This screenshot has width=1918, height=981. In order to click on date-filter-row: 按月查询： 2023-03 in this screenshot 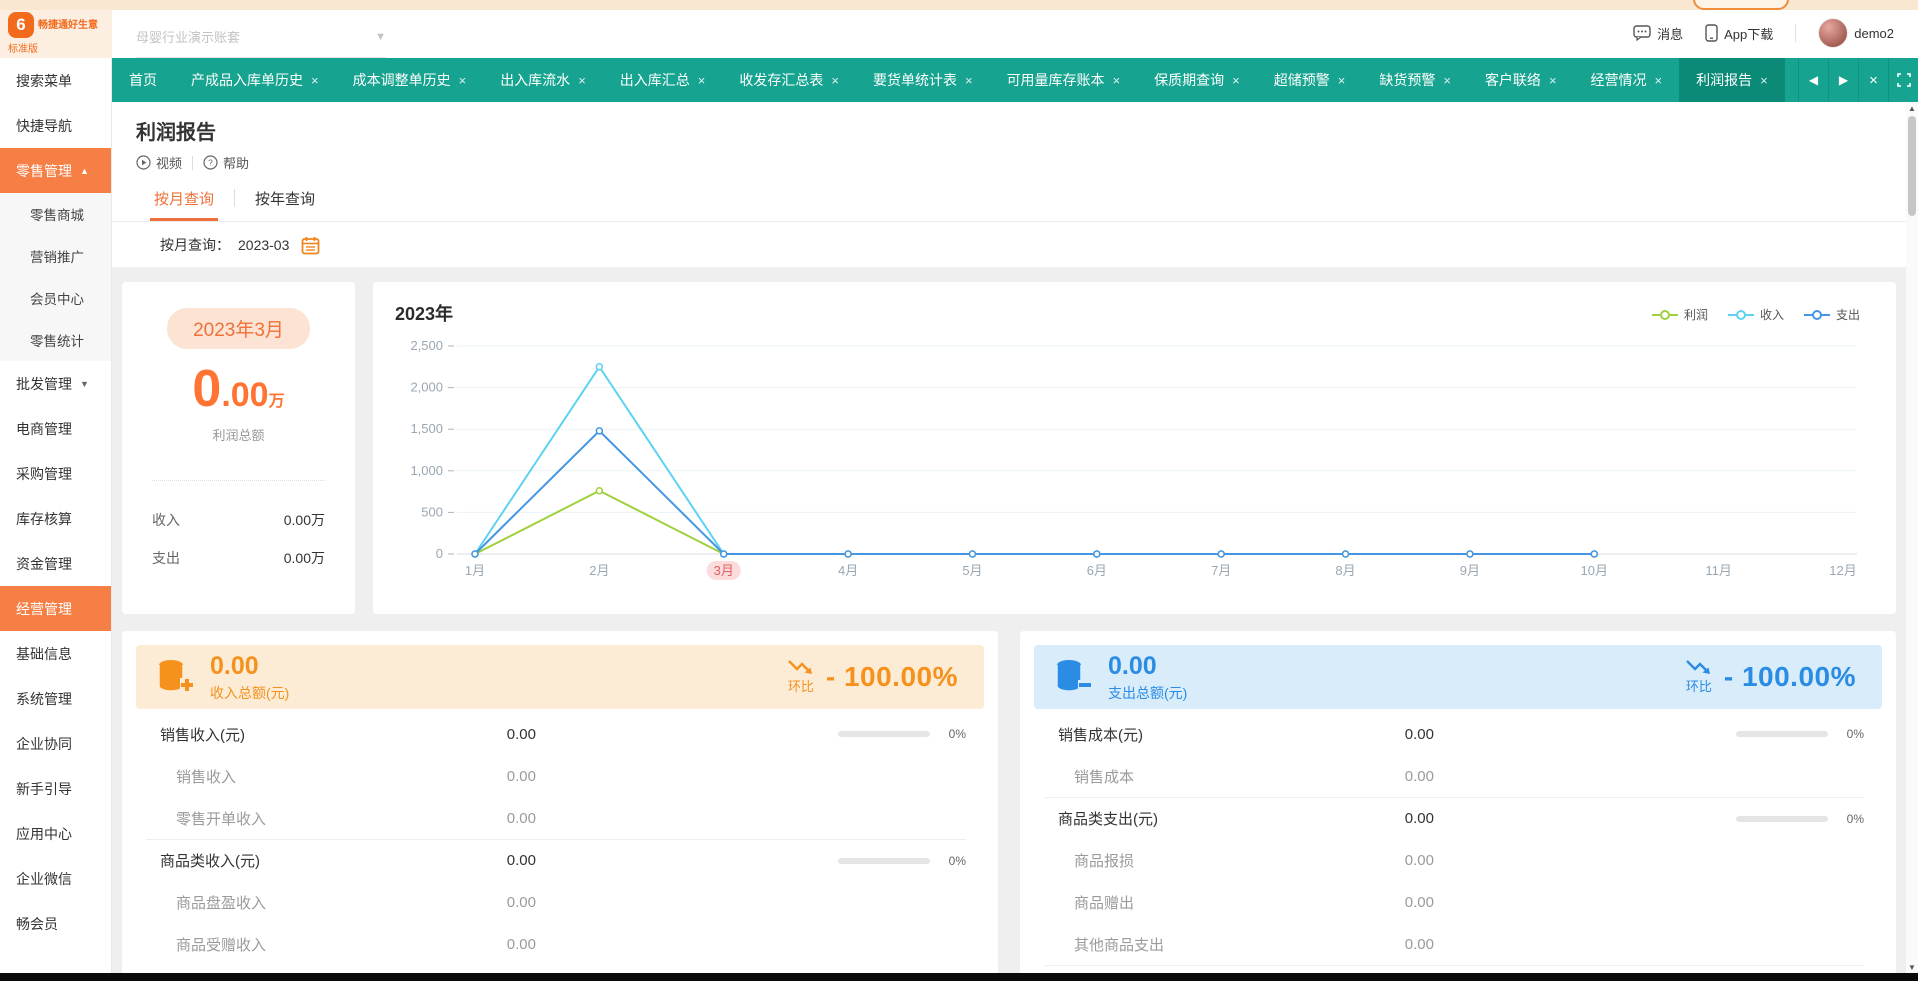, I will do `click(1009, 245)`.